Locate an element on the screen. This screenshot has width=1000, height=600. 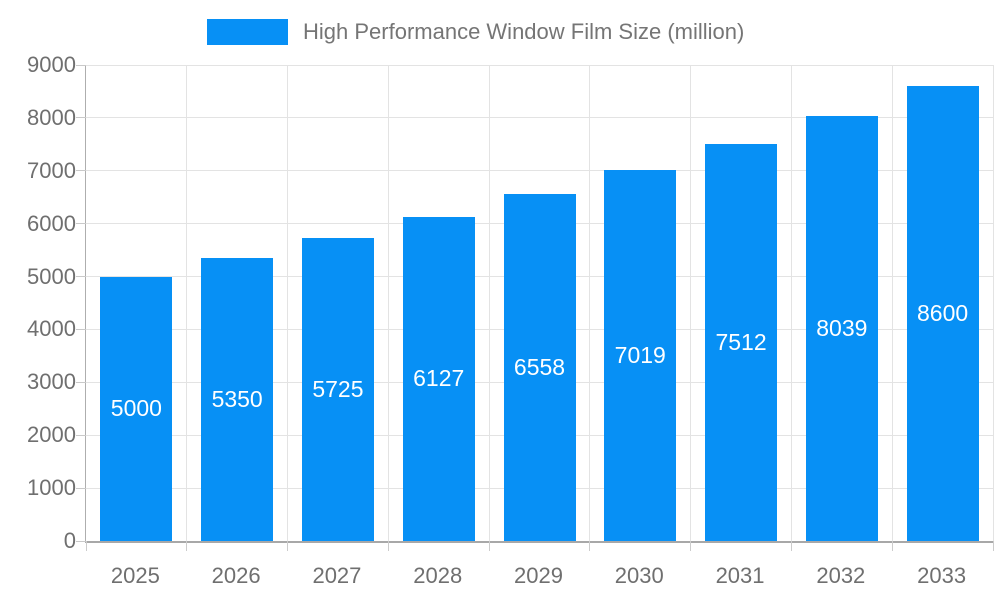
bar-2031: 7512 is located at coordinates (741, 342).